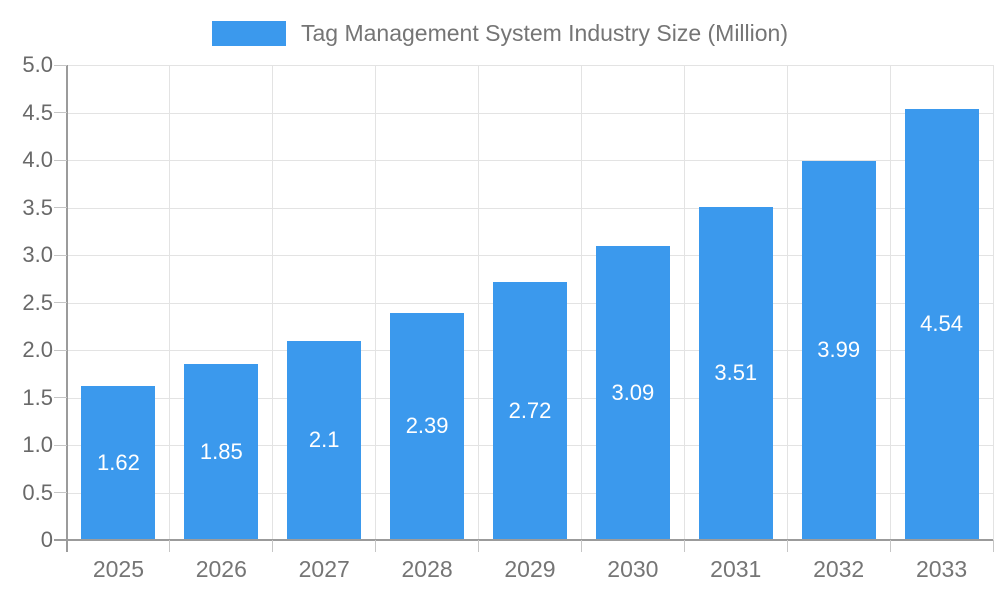 The image size is (1000, 600). What do you see at coordinates (736, 569) in the screenshot?
I see `x-tick-label: 2031` at bounding box center [736, 569].